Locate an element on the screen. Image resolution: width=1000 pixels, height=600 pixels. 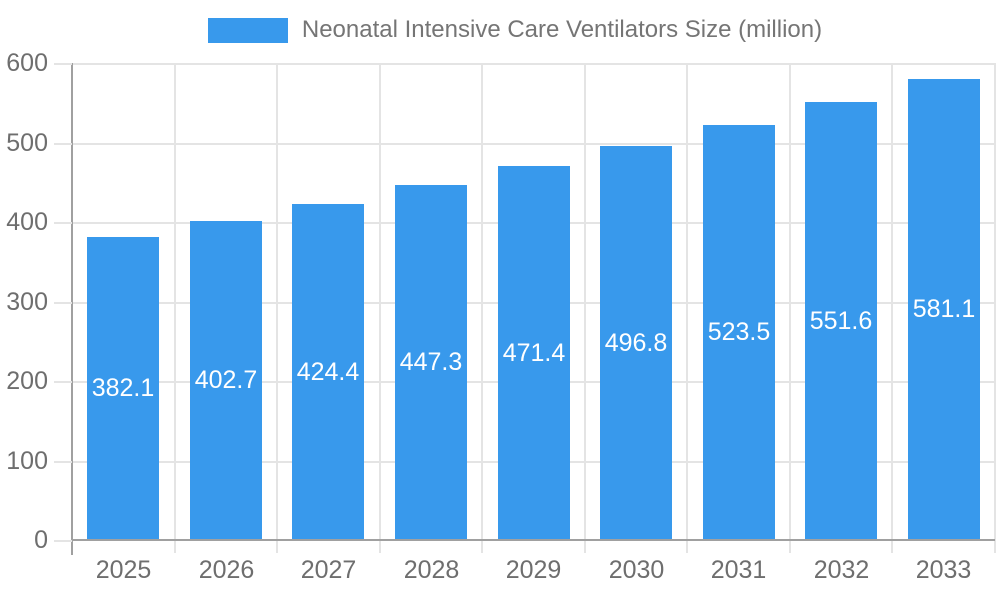
y-tick-label: 400 is located at coordinates (27, 222).